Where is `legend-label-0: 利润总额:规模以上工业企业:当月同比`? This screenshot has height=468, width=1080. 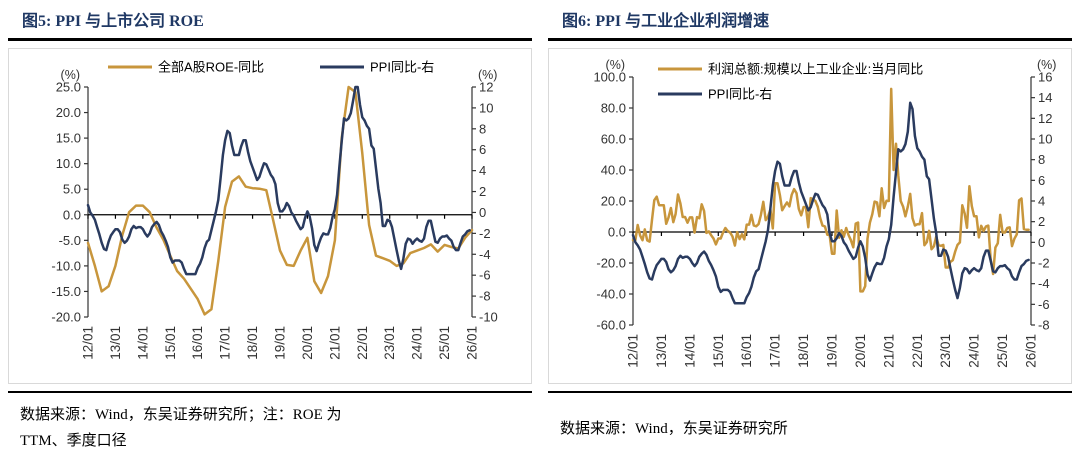 legend-label-0: 利润总额:规模以上工业企业:当月同比 is located at coordinates (815, 69).